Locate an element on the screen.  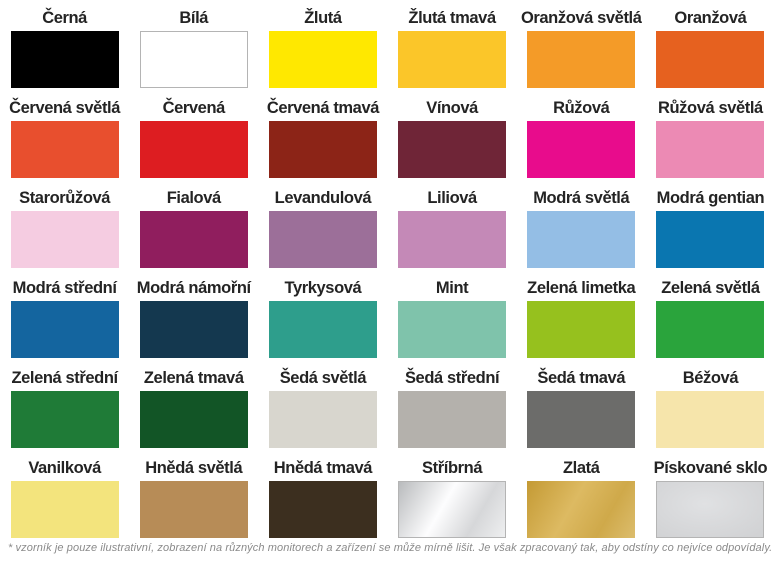
swatch-label: Modrá střední is located at coordinates (64, 288).